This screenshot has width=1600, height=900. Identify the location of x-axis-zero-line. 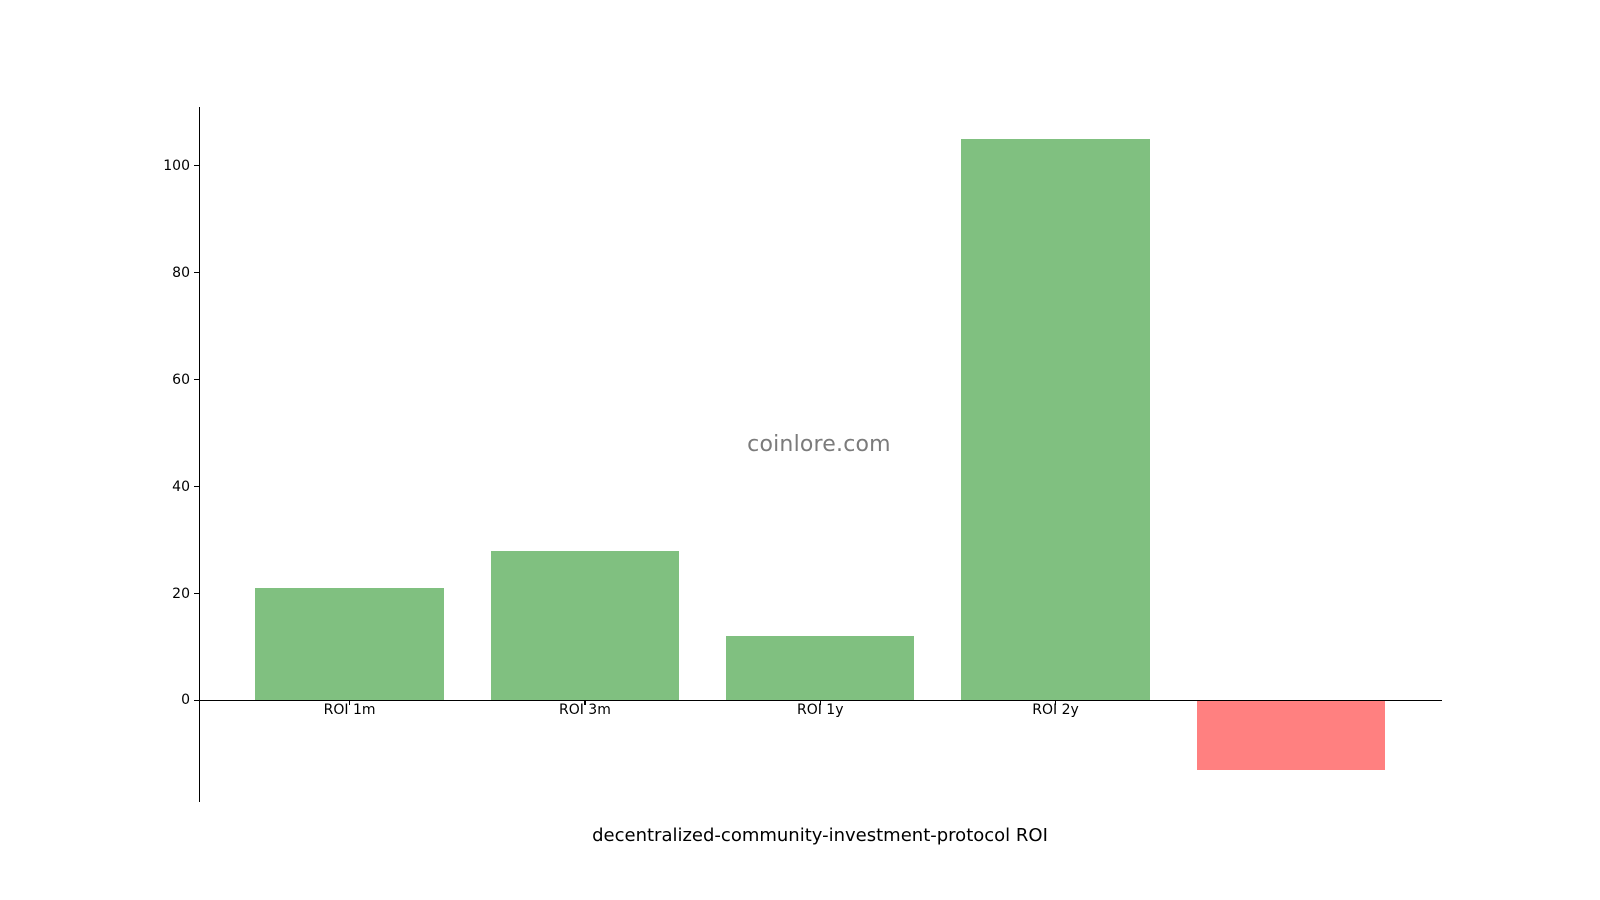
(820, 700).